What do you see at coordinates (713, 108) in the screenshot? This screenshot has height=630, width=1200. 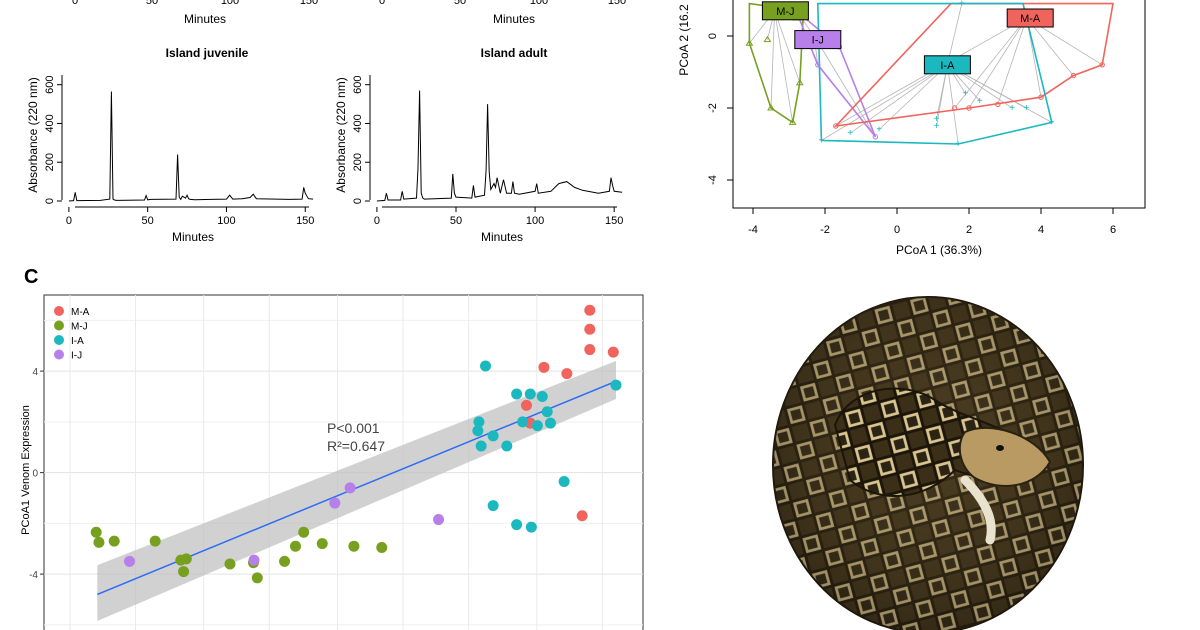 I see `y-tick-label: -2` at bounding box center [713, 108].